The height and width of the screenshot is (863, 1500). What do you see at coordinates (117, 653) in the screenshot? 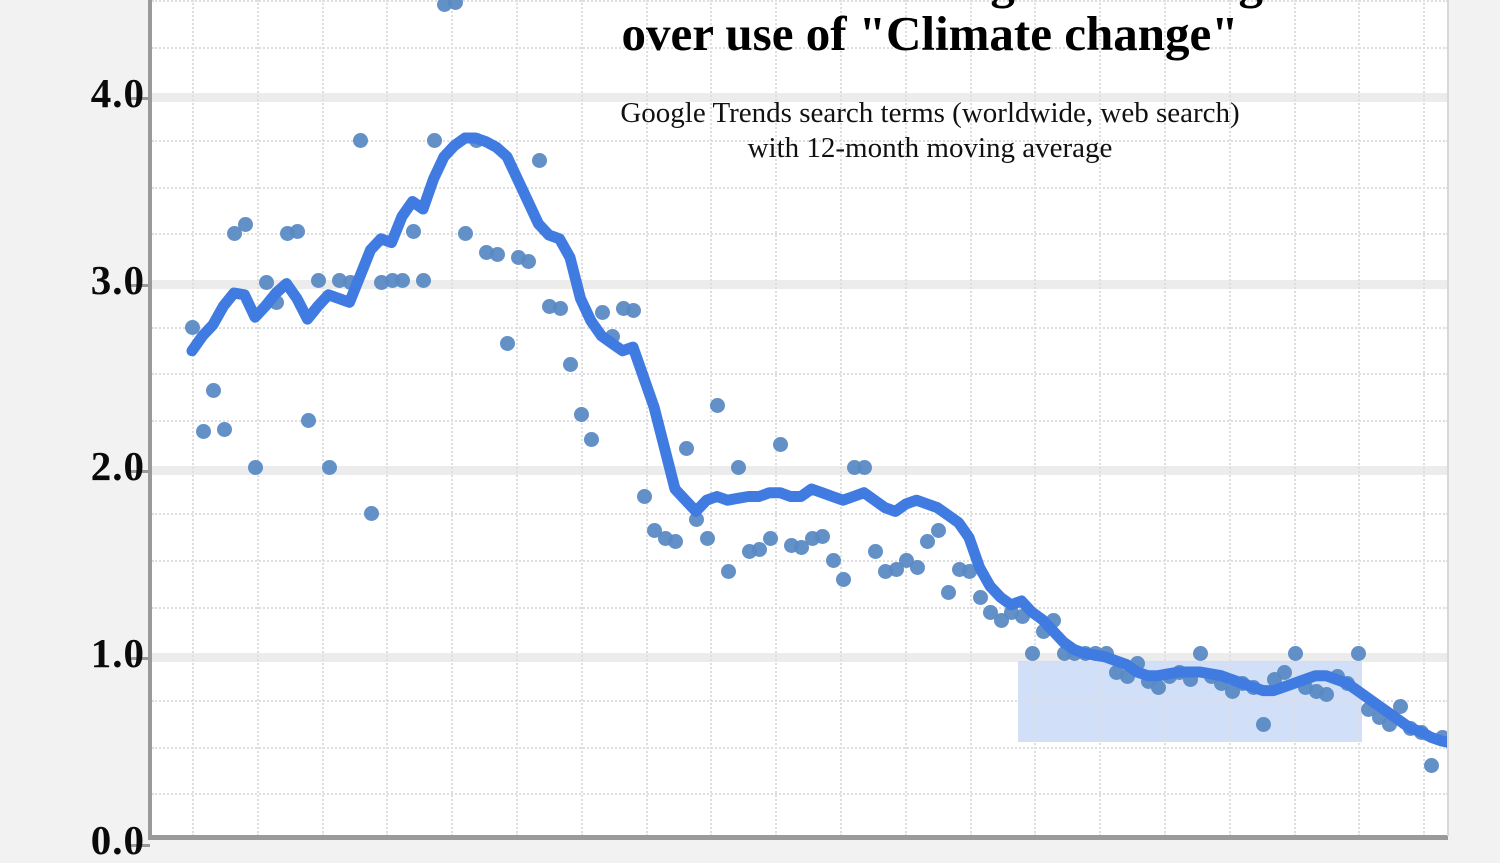
I see `y-axis-label-1: 1.0` at bounding box center [117, 653].